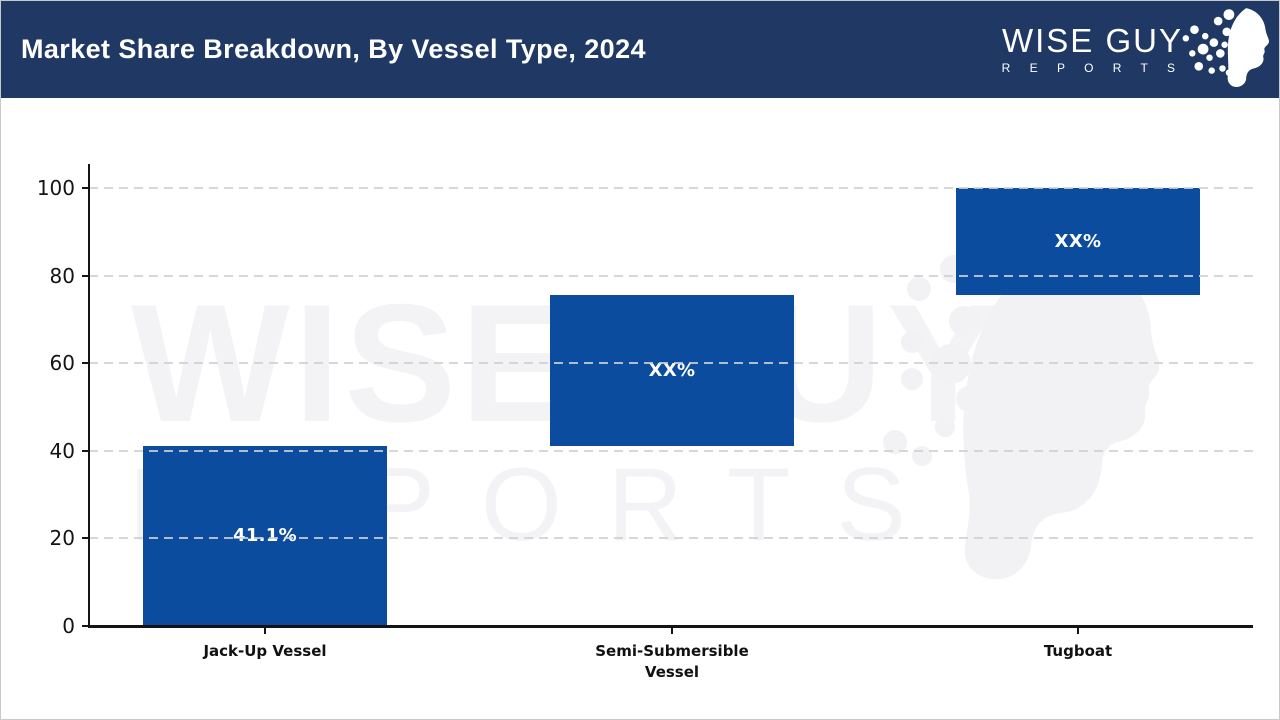  Describe the element at coordinates (55, 188) in the screenshot. I see `y-tick-label: 100` at that location.